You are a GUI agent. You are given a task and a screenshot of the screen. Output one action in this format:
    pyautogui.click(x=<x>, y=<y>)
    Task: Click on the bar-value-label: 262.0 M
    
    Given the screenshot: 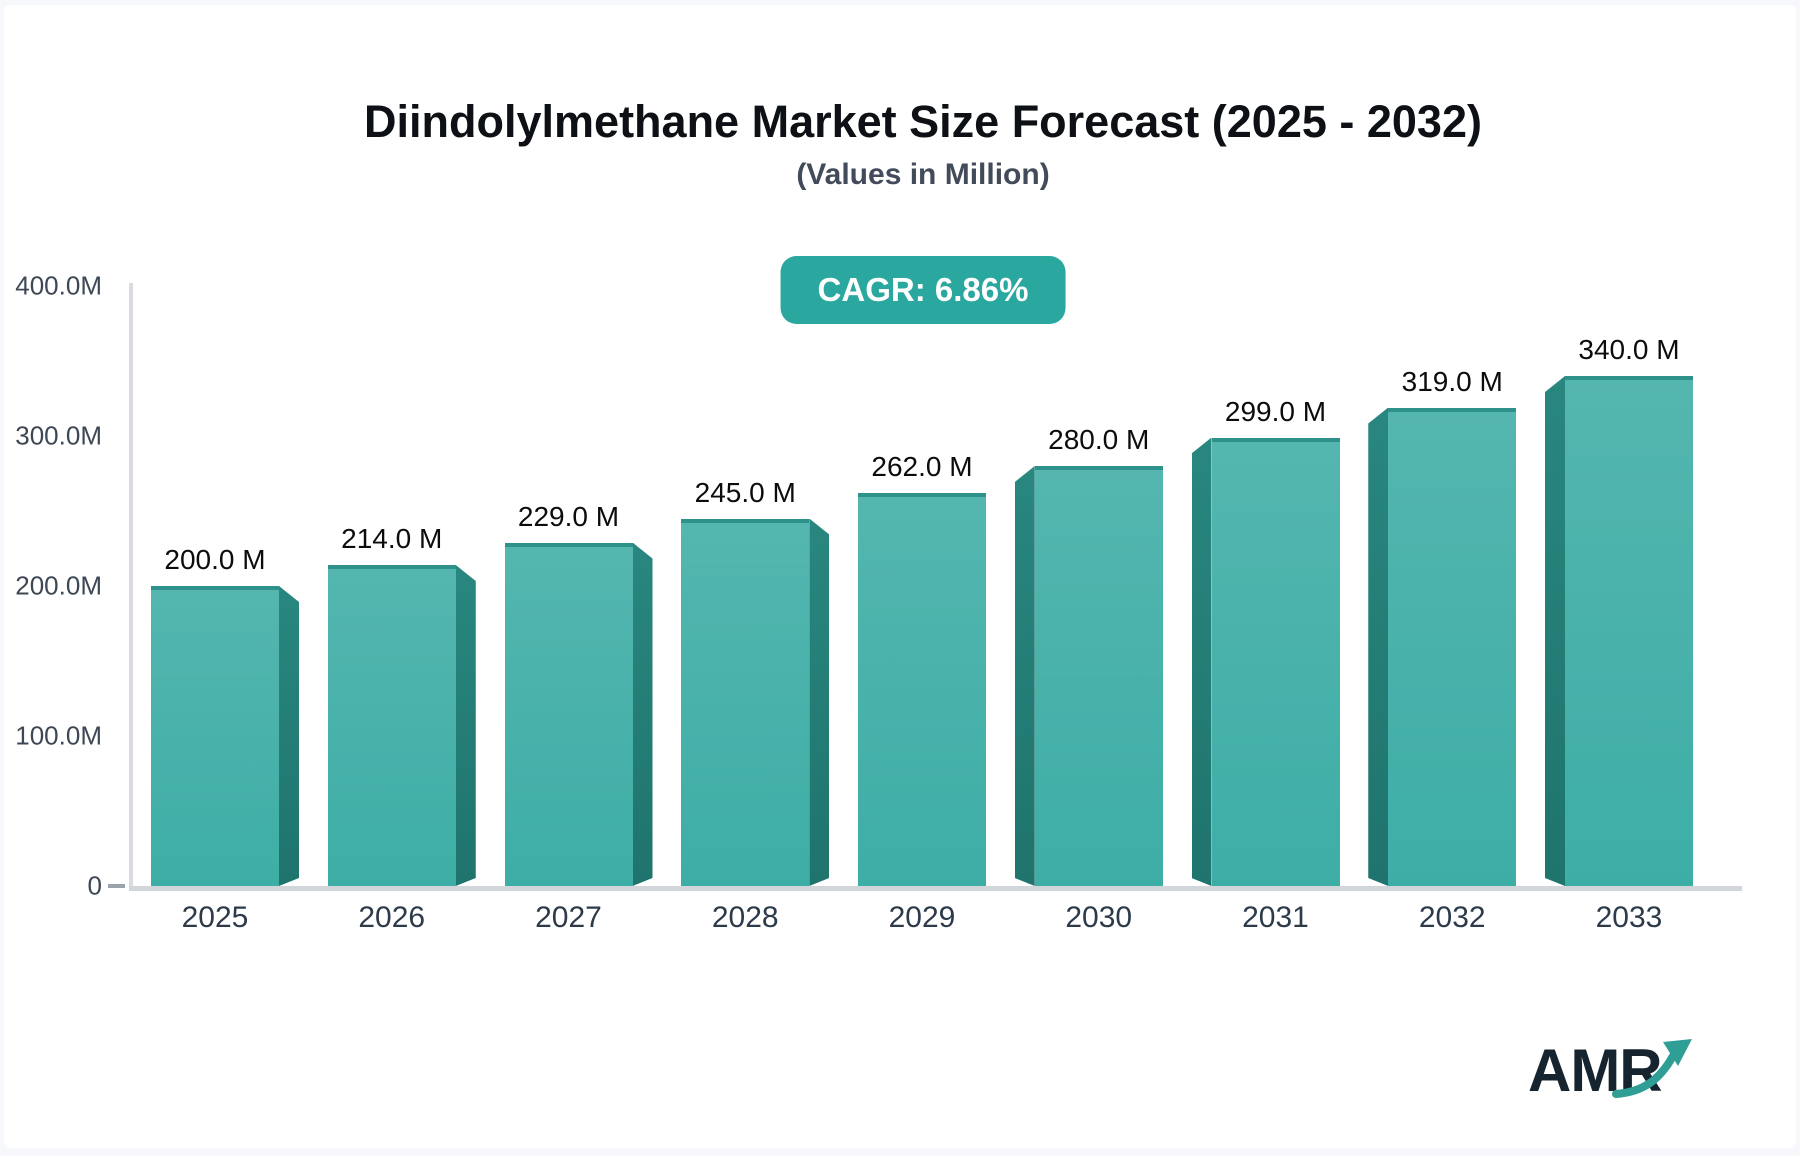 What is the action you would take?
    pyautogui.click(x=922, y=466)
    